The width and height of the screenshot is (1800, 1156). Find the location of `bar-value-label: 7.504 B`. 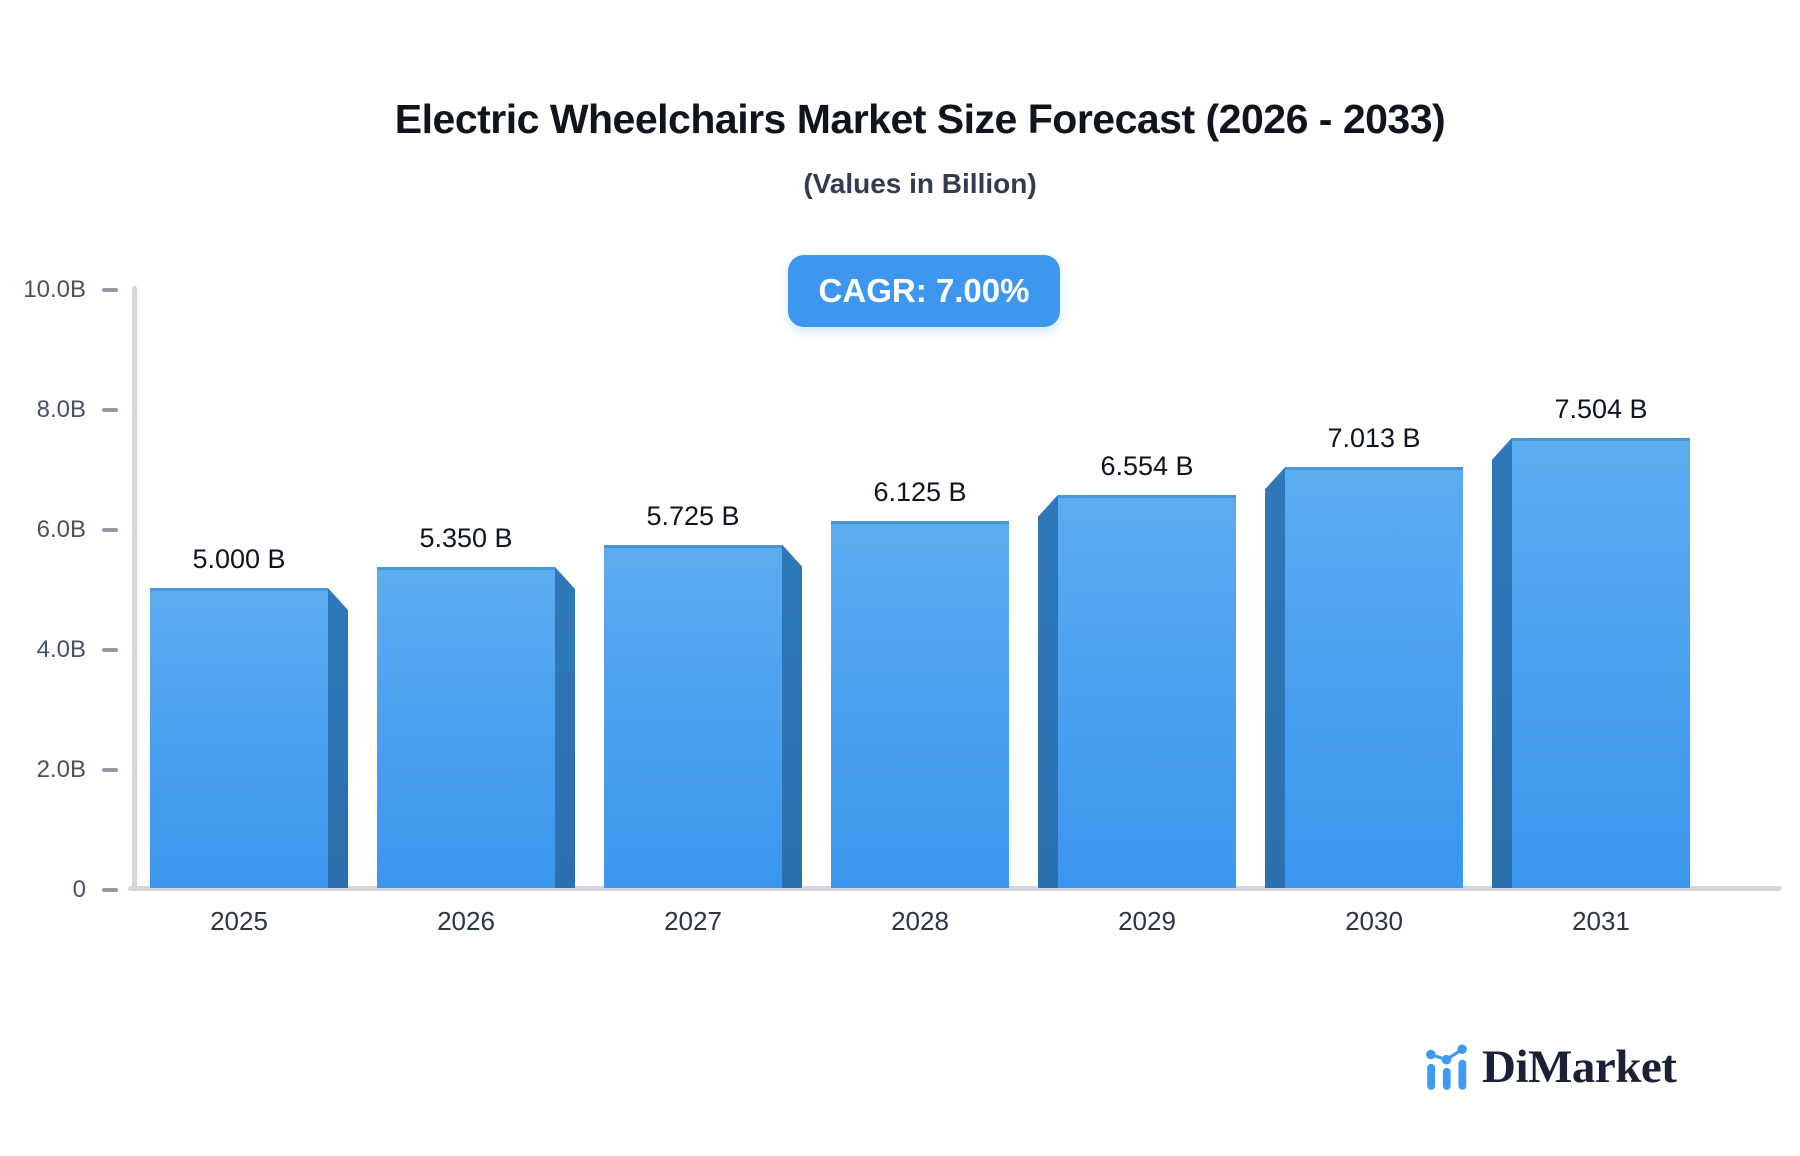

bar-value-label: 7.504 B is located at coordinates (1601, 408).